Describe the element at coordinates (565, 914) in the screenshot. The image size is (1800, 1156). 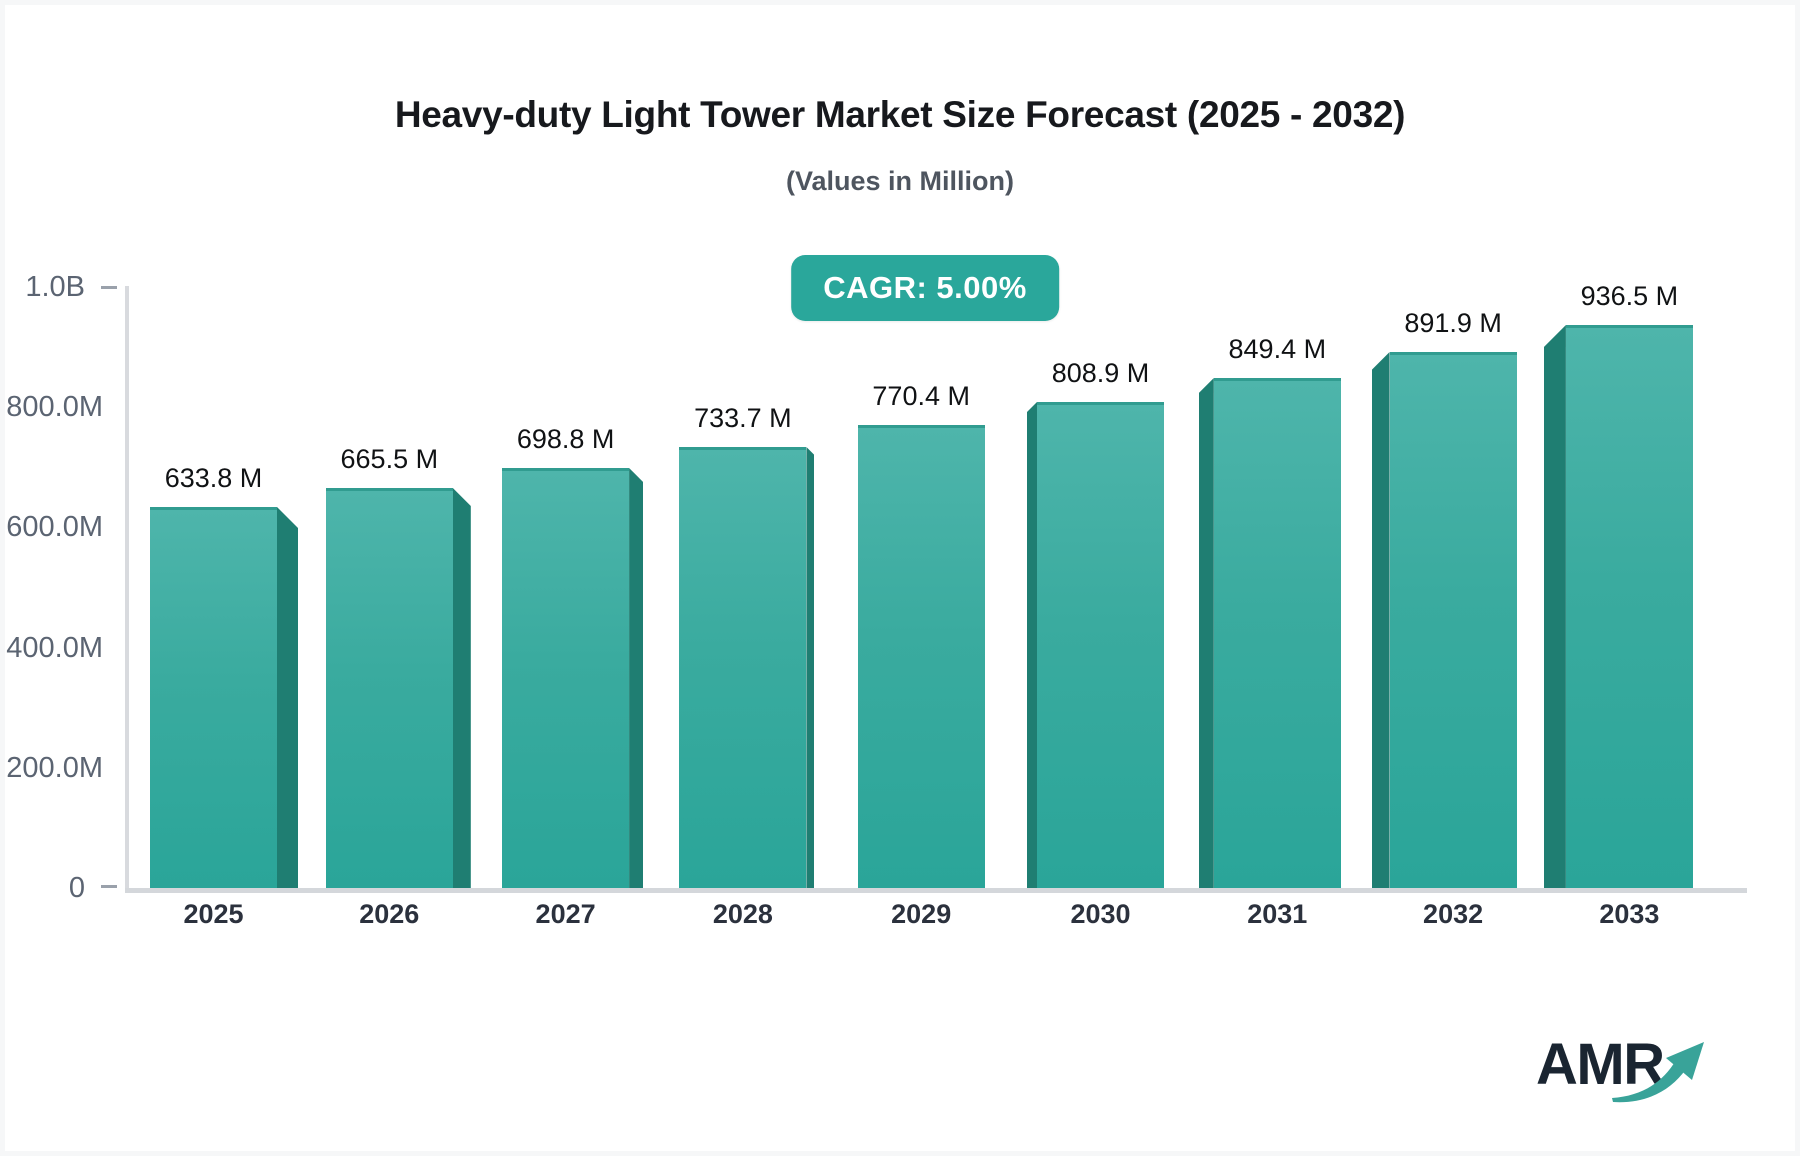
I see `x-axis-year-label: 2027` at that location.